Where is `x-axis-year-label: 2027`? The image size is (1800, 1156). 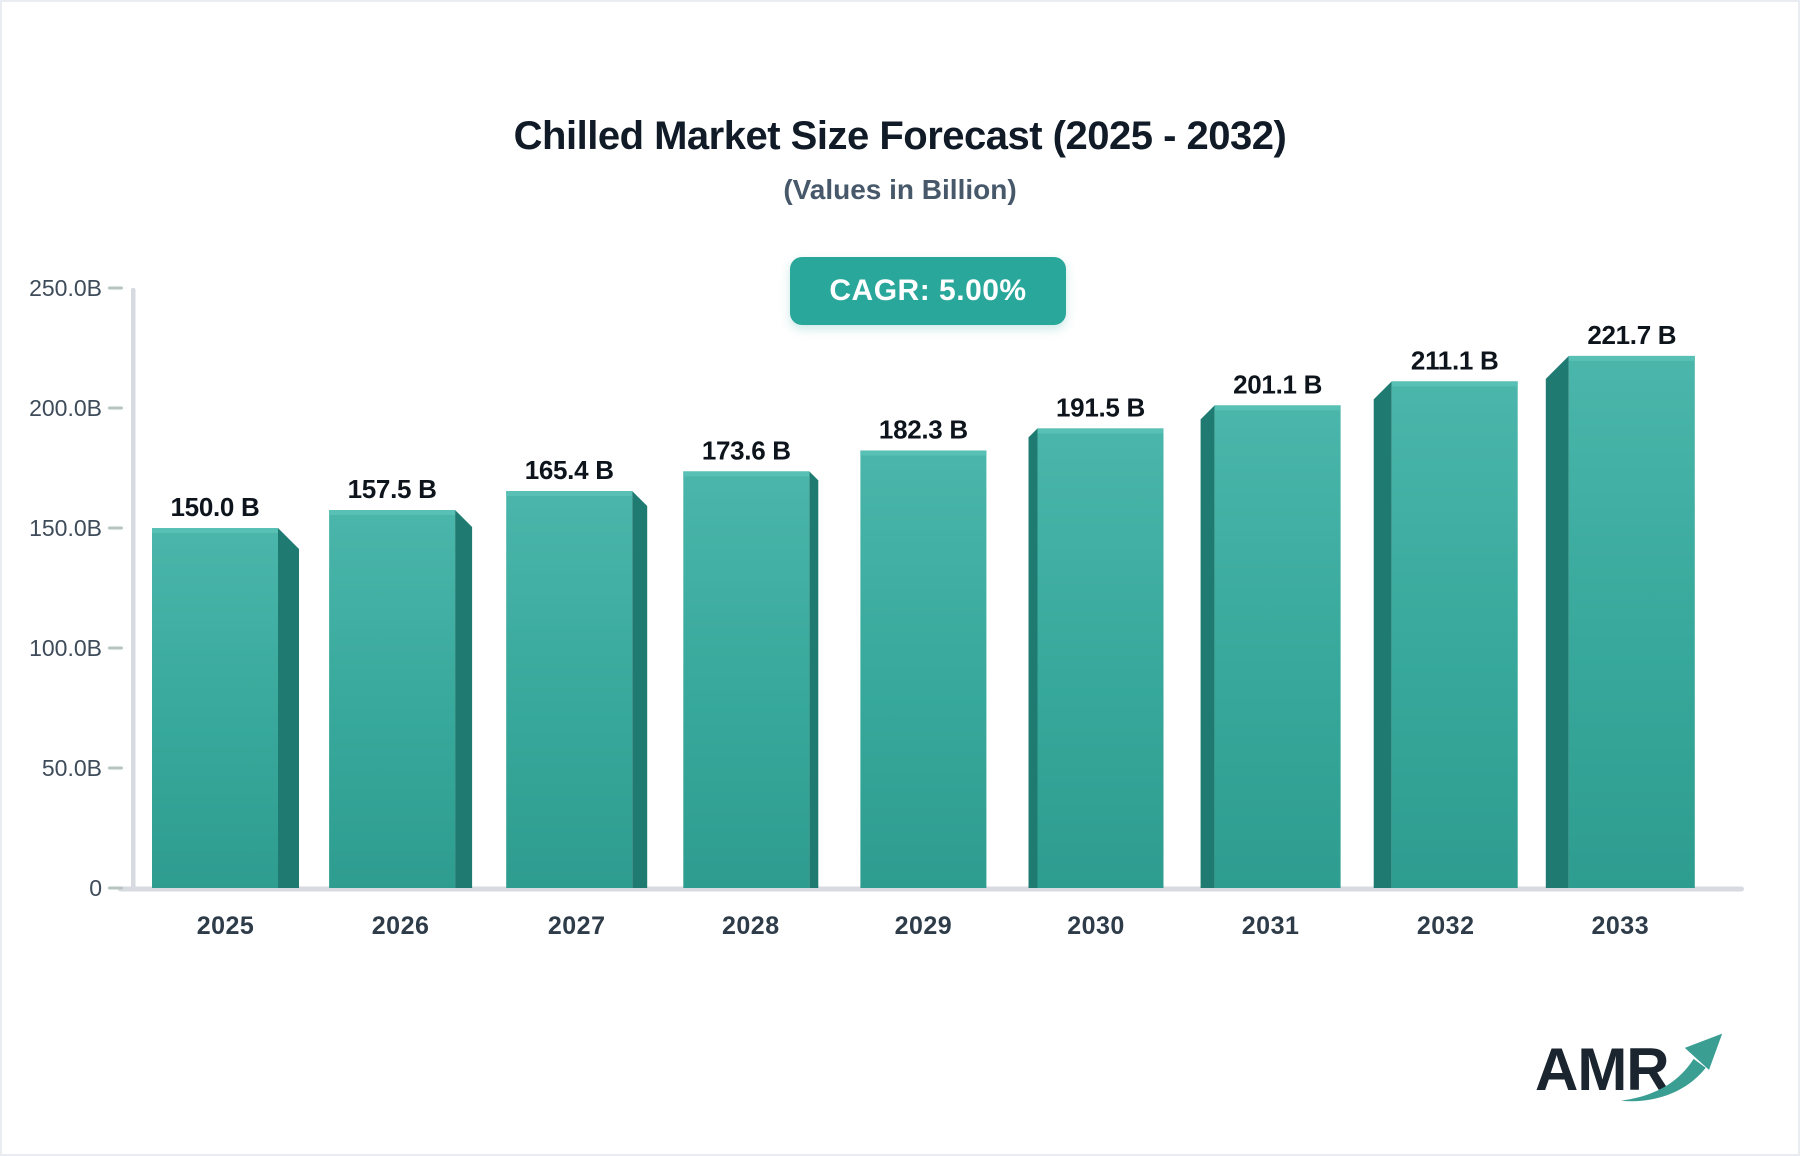 x-axis-year-label: 2027 is located at coordinates (577, 926).